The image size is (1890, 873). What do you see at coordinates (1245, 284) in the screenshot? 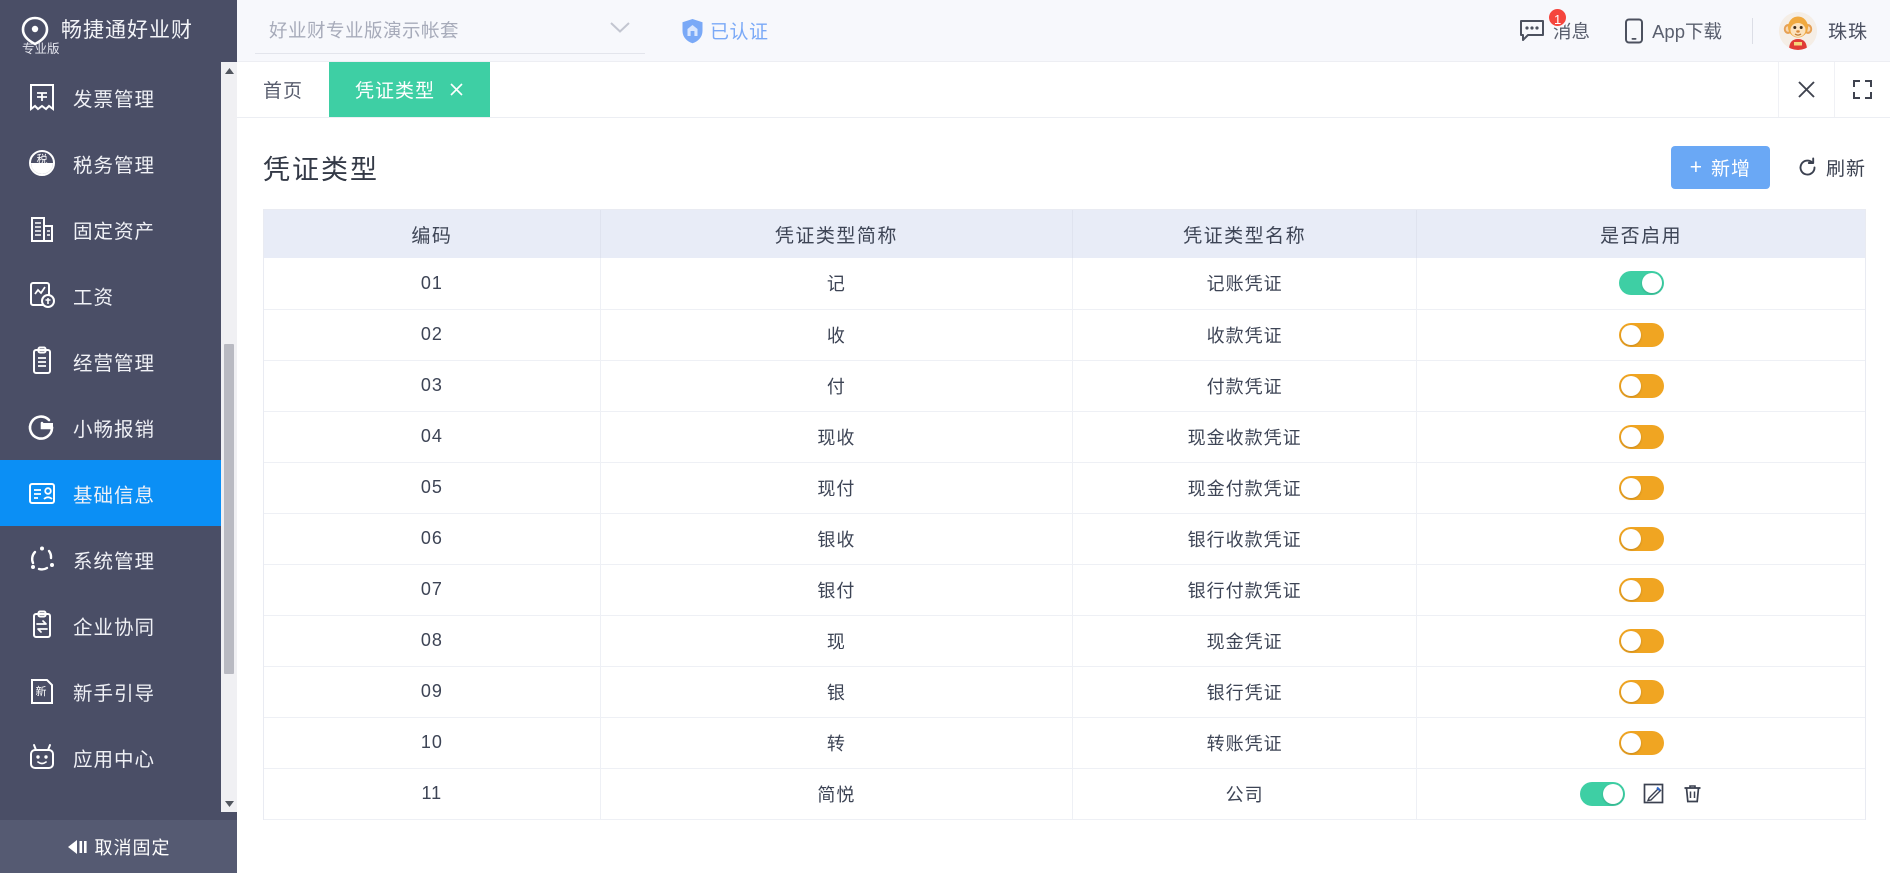
I see `cell-name: 记账凭证` at bounding box center [1245, 284].